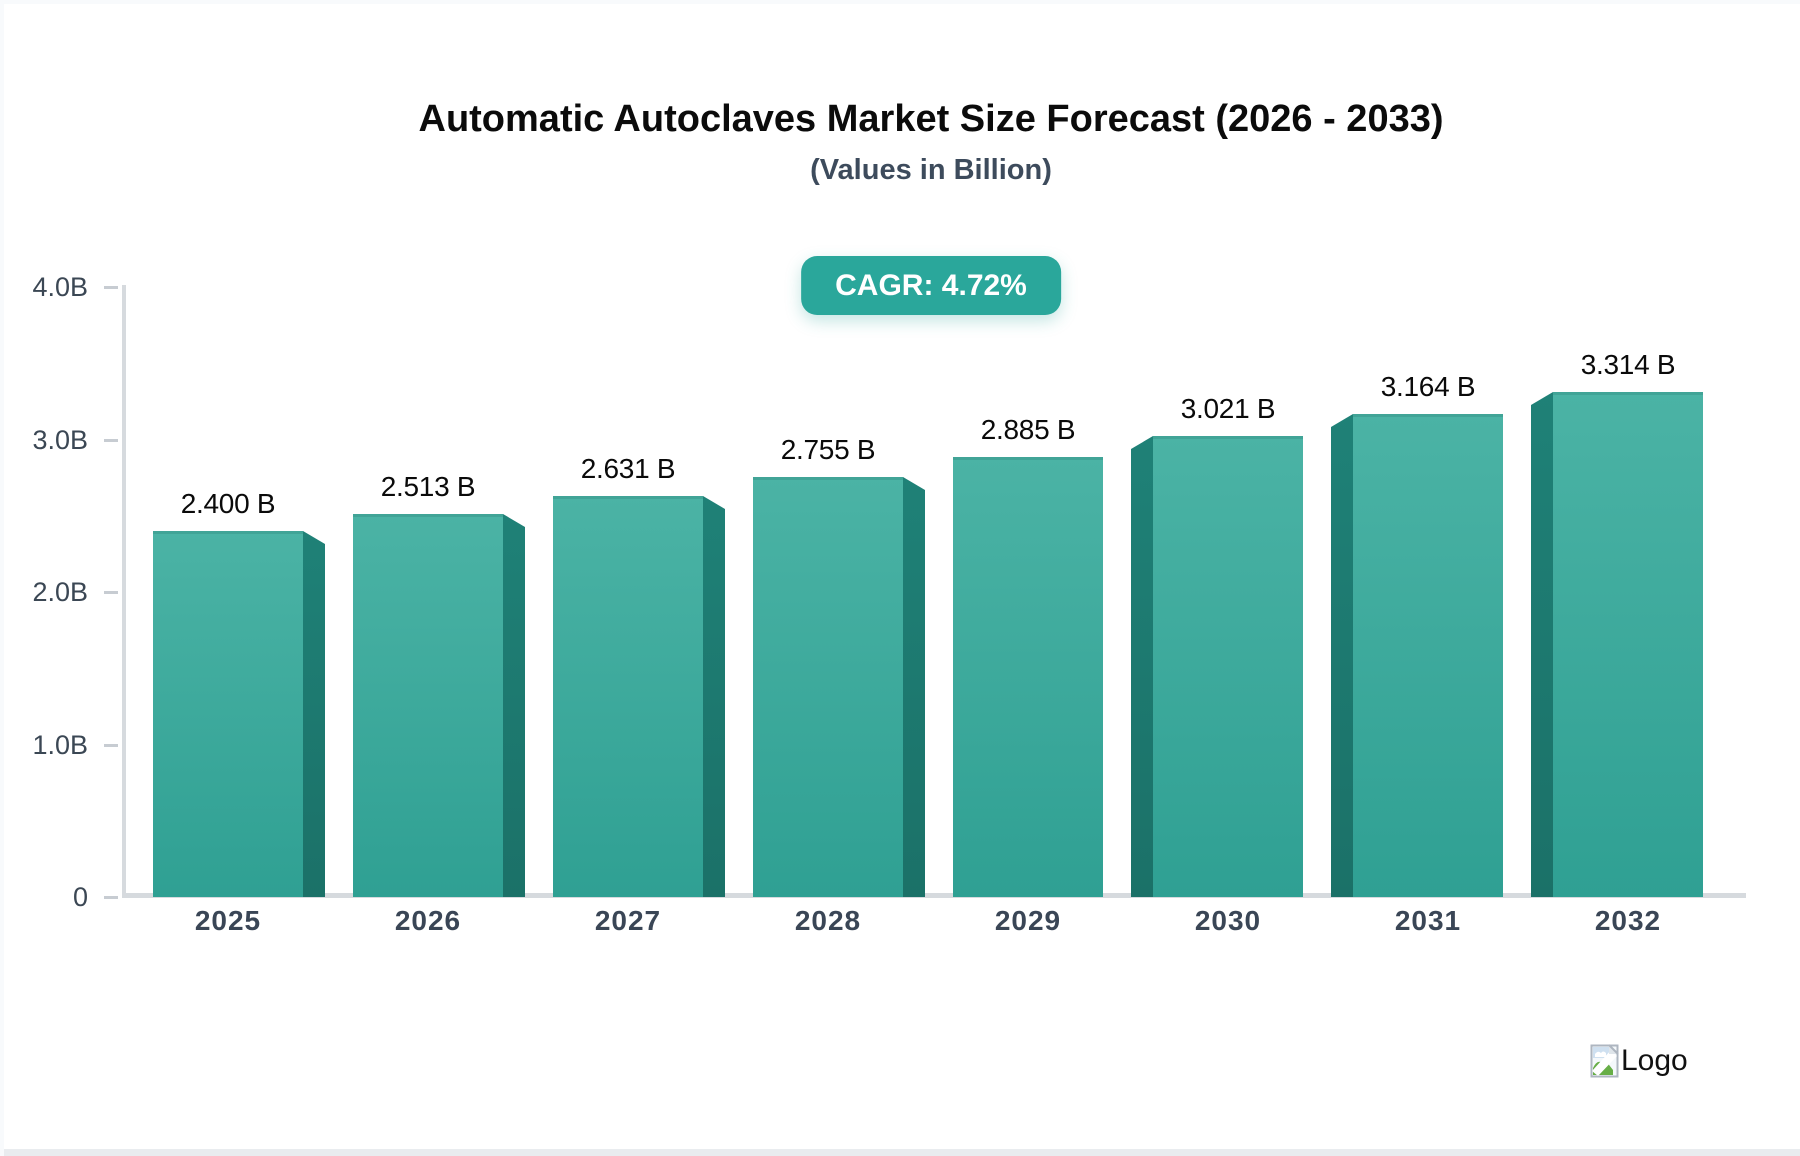 The image size is (1800, 1156). What do you see at coordinates (428, 486) in the screenshot?
I see `bar-value-label-2026: 2.513 B` at bounding box center [428, 486].